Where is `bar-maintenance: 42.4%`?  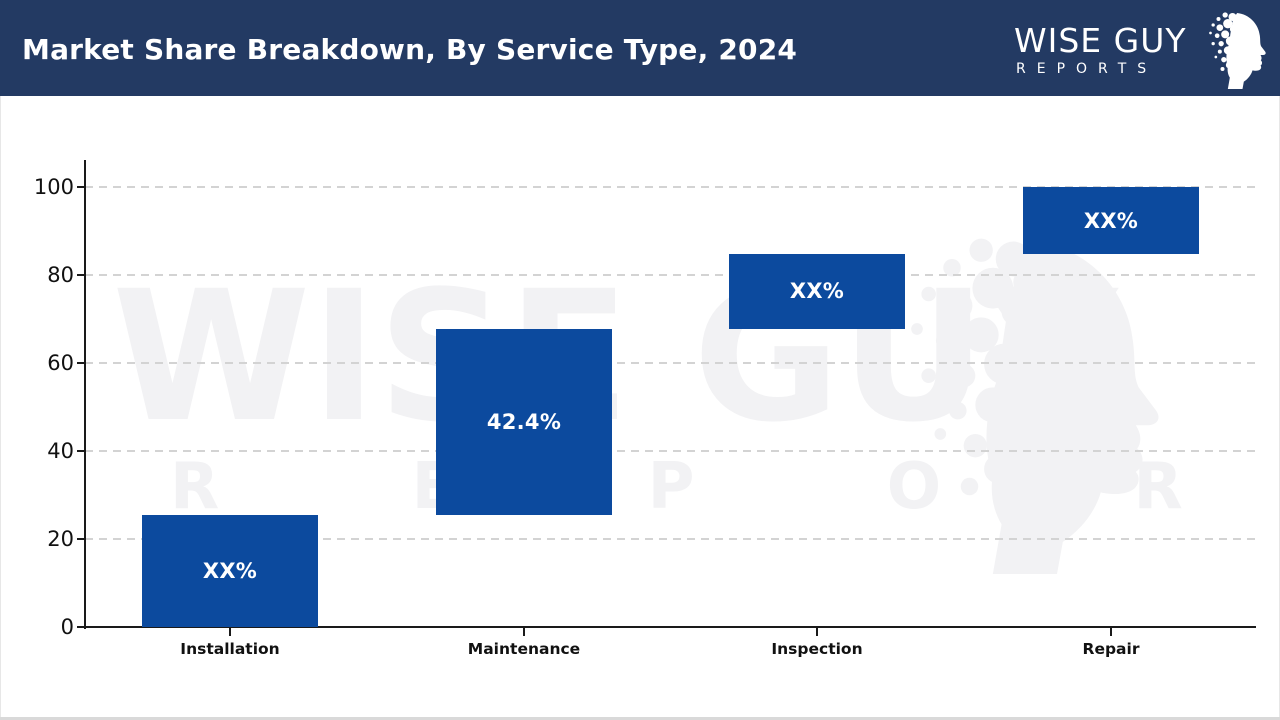
bar-maintenance: 42.4% is located at coordinates (524, 422).